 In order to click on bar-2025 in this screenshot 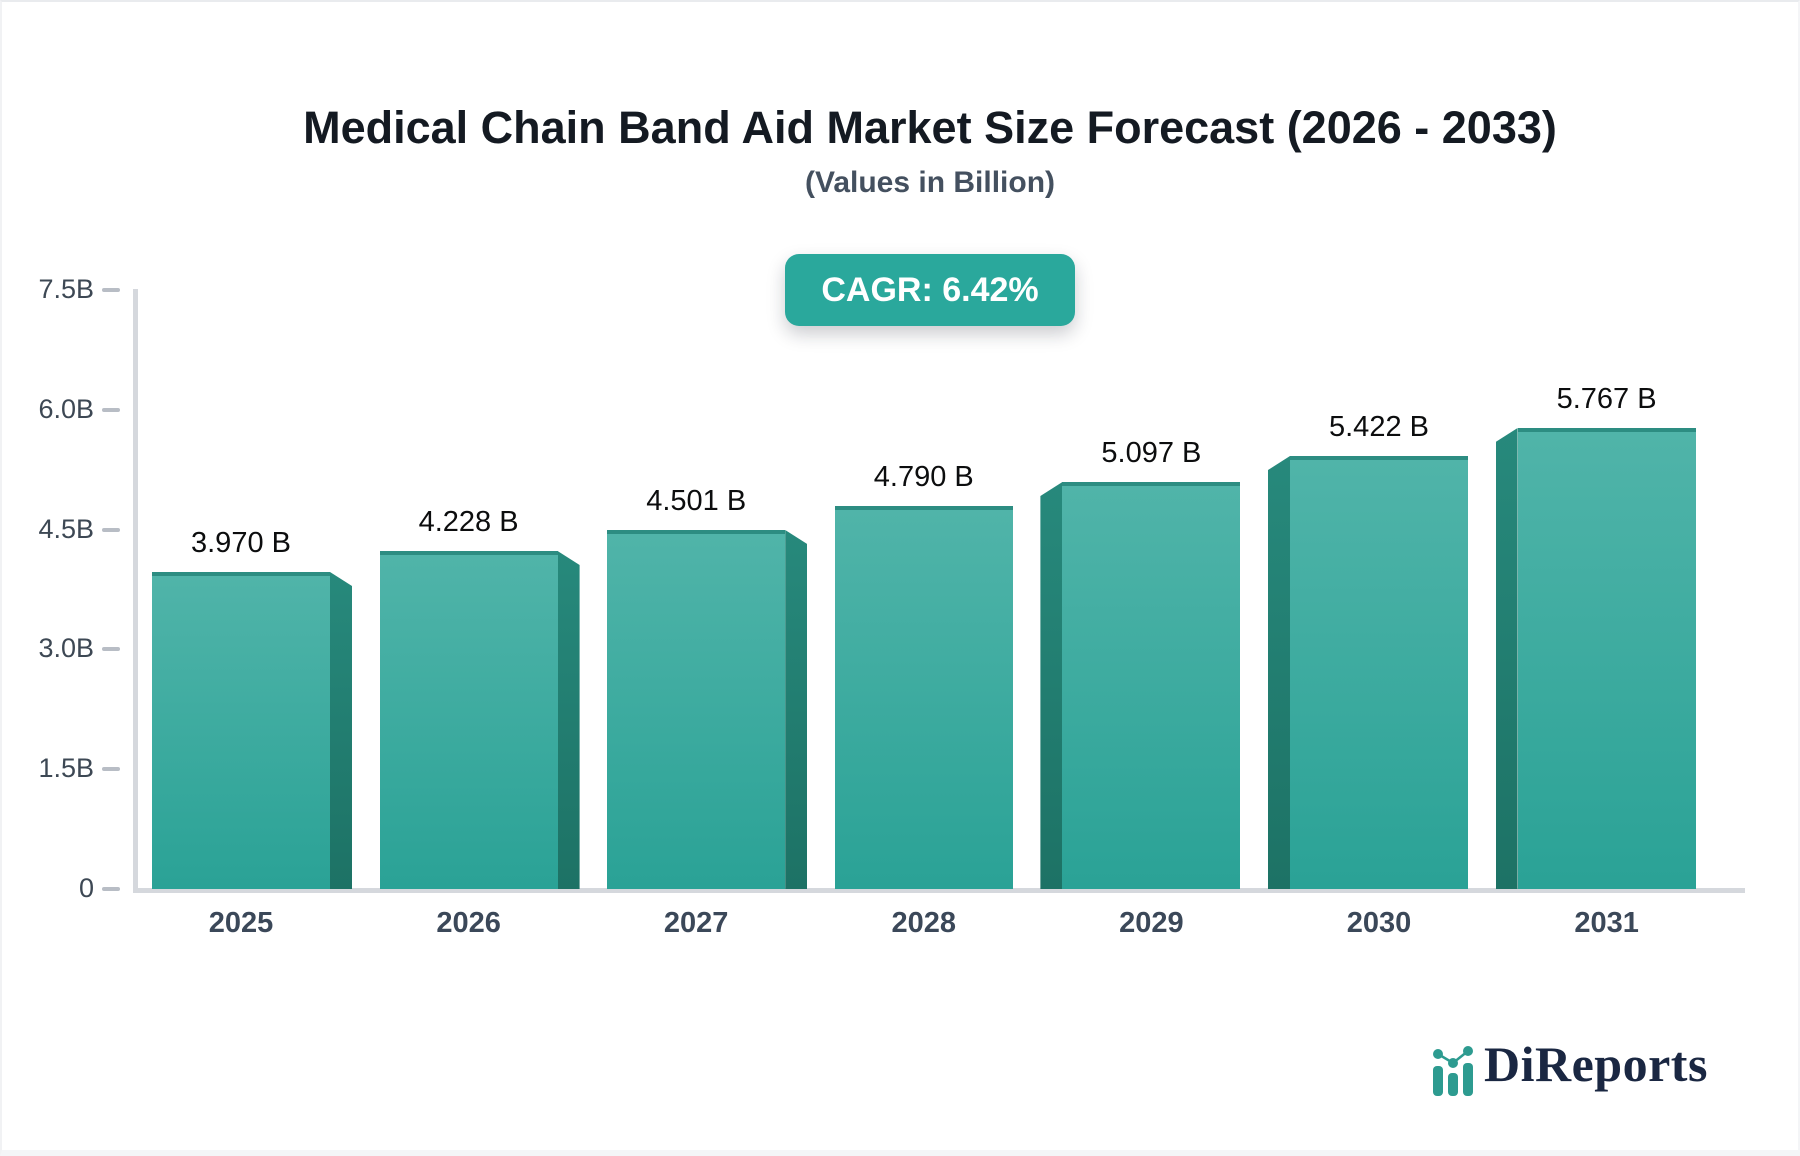, I will do `click(241, 730)`.